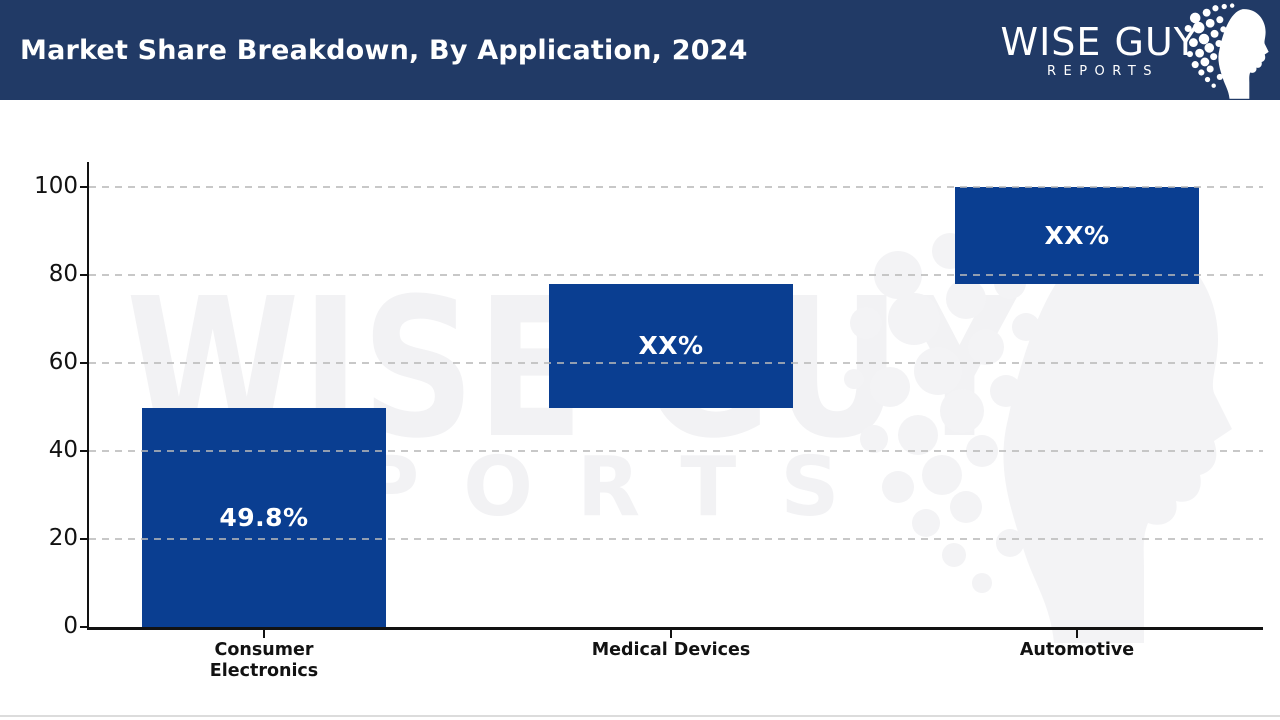 Image resolution: width=1280 pixels, height=720 pixels. Describe the element at coordinates (671, 634) in the screenshot. I see `x-tick-medical-devices` at that location.